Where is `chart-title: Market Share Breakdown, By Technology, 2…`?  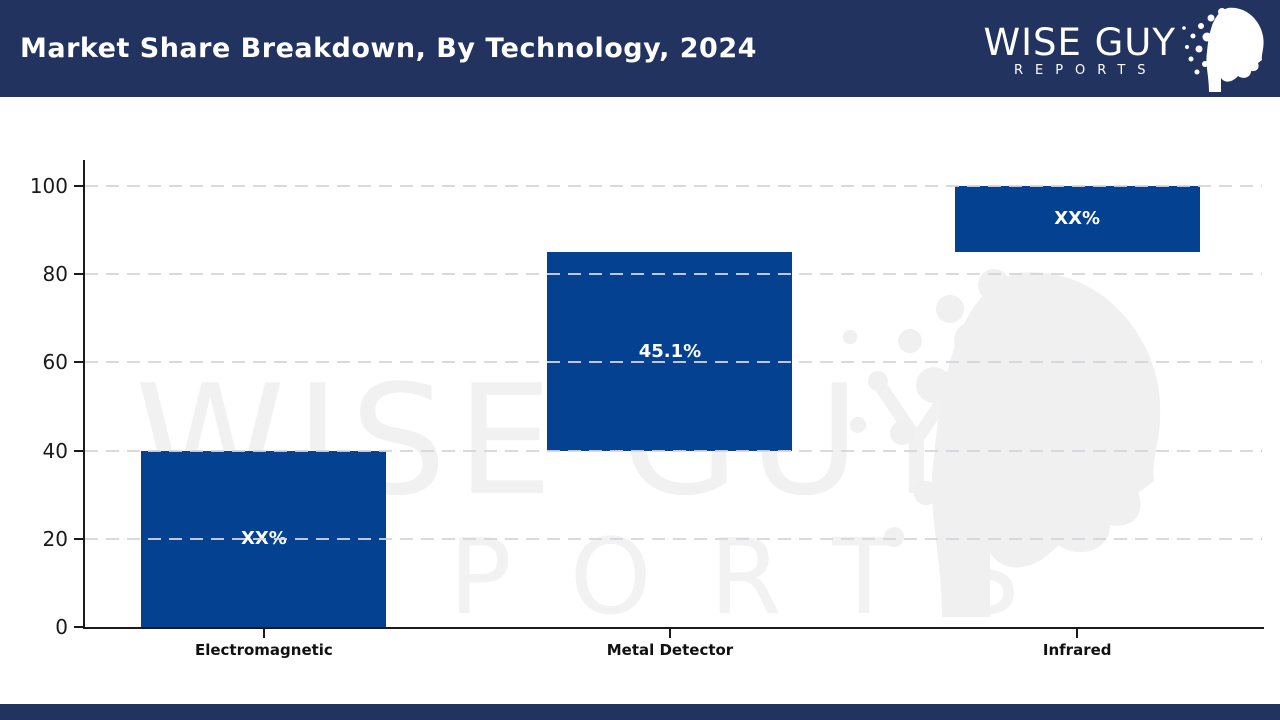 chart-title: Market Share Breakdown, By Technology, 2… is located at coordinates (388, 48).